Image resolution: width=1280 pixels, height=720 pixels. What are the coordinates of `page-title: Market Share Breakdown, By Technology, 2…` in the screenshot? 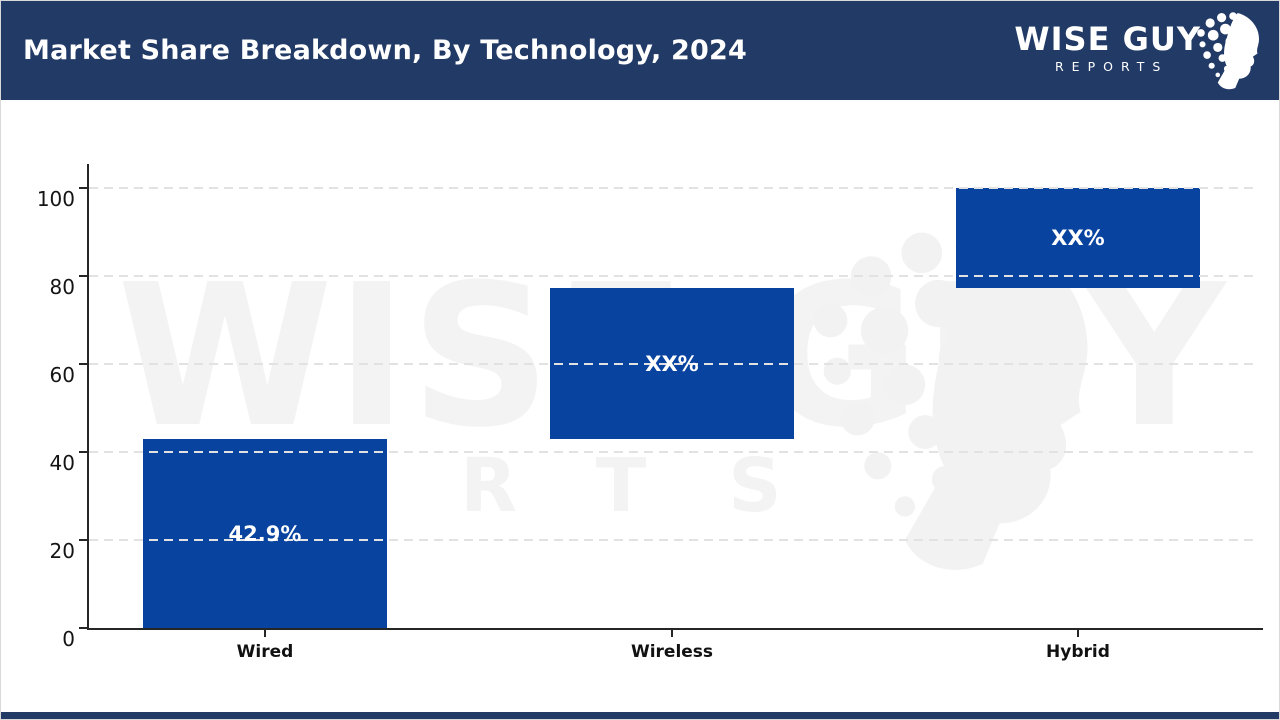 It's located at (385, 50).